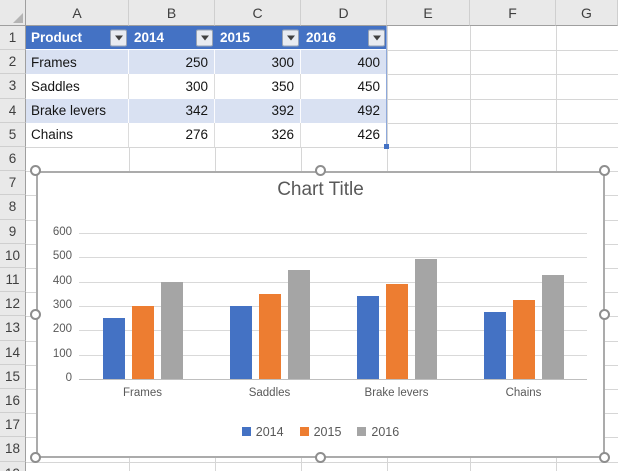  What do you see at coordinates (62, 305) in the screenshot?
I see `y-axis-tick-label: 300` at bounding box center [62, 305].